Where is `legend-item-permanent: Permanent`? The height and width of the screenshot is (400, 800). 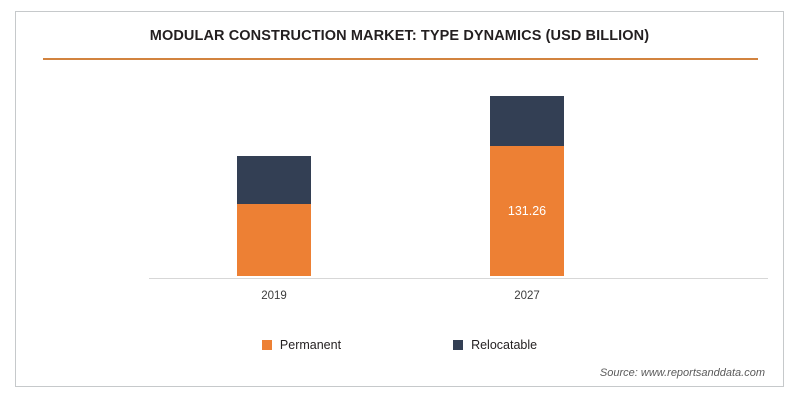 legend-item-permanent: Permanent is located at coordinates (301, 345).